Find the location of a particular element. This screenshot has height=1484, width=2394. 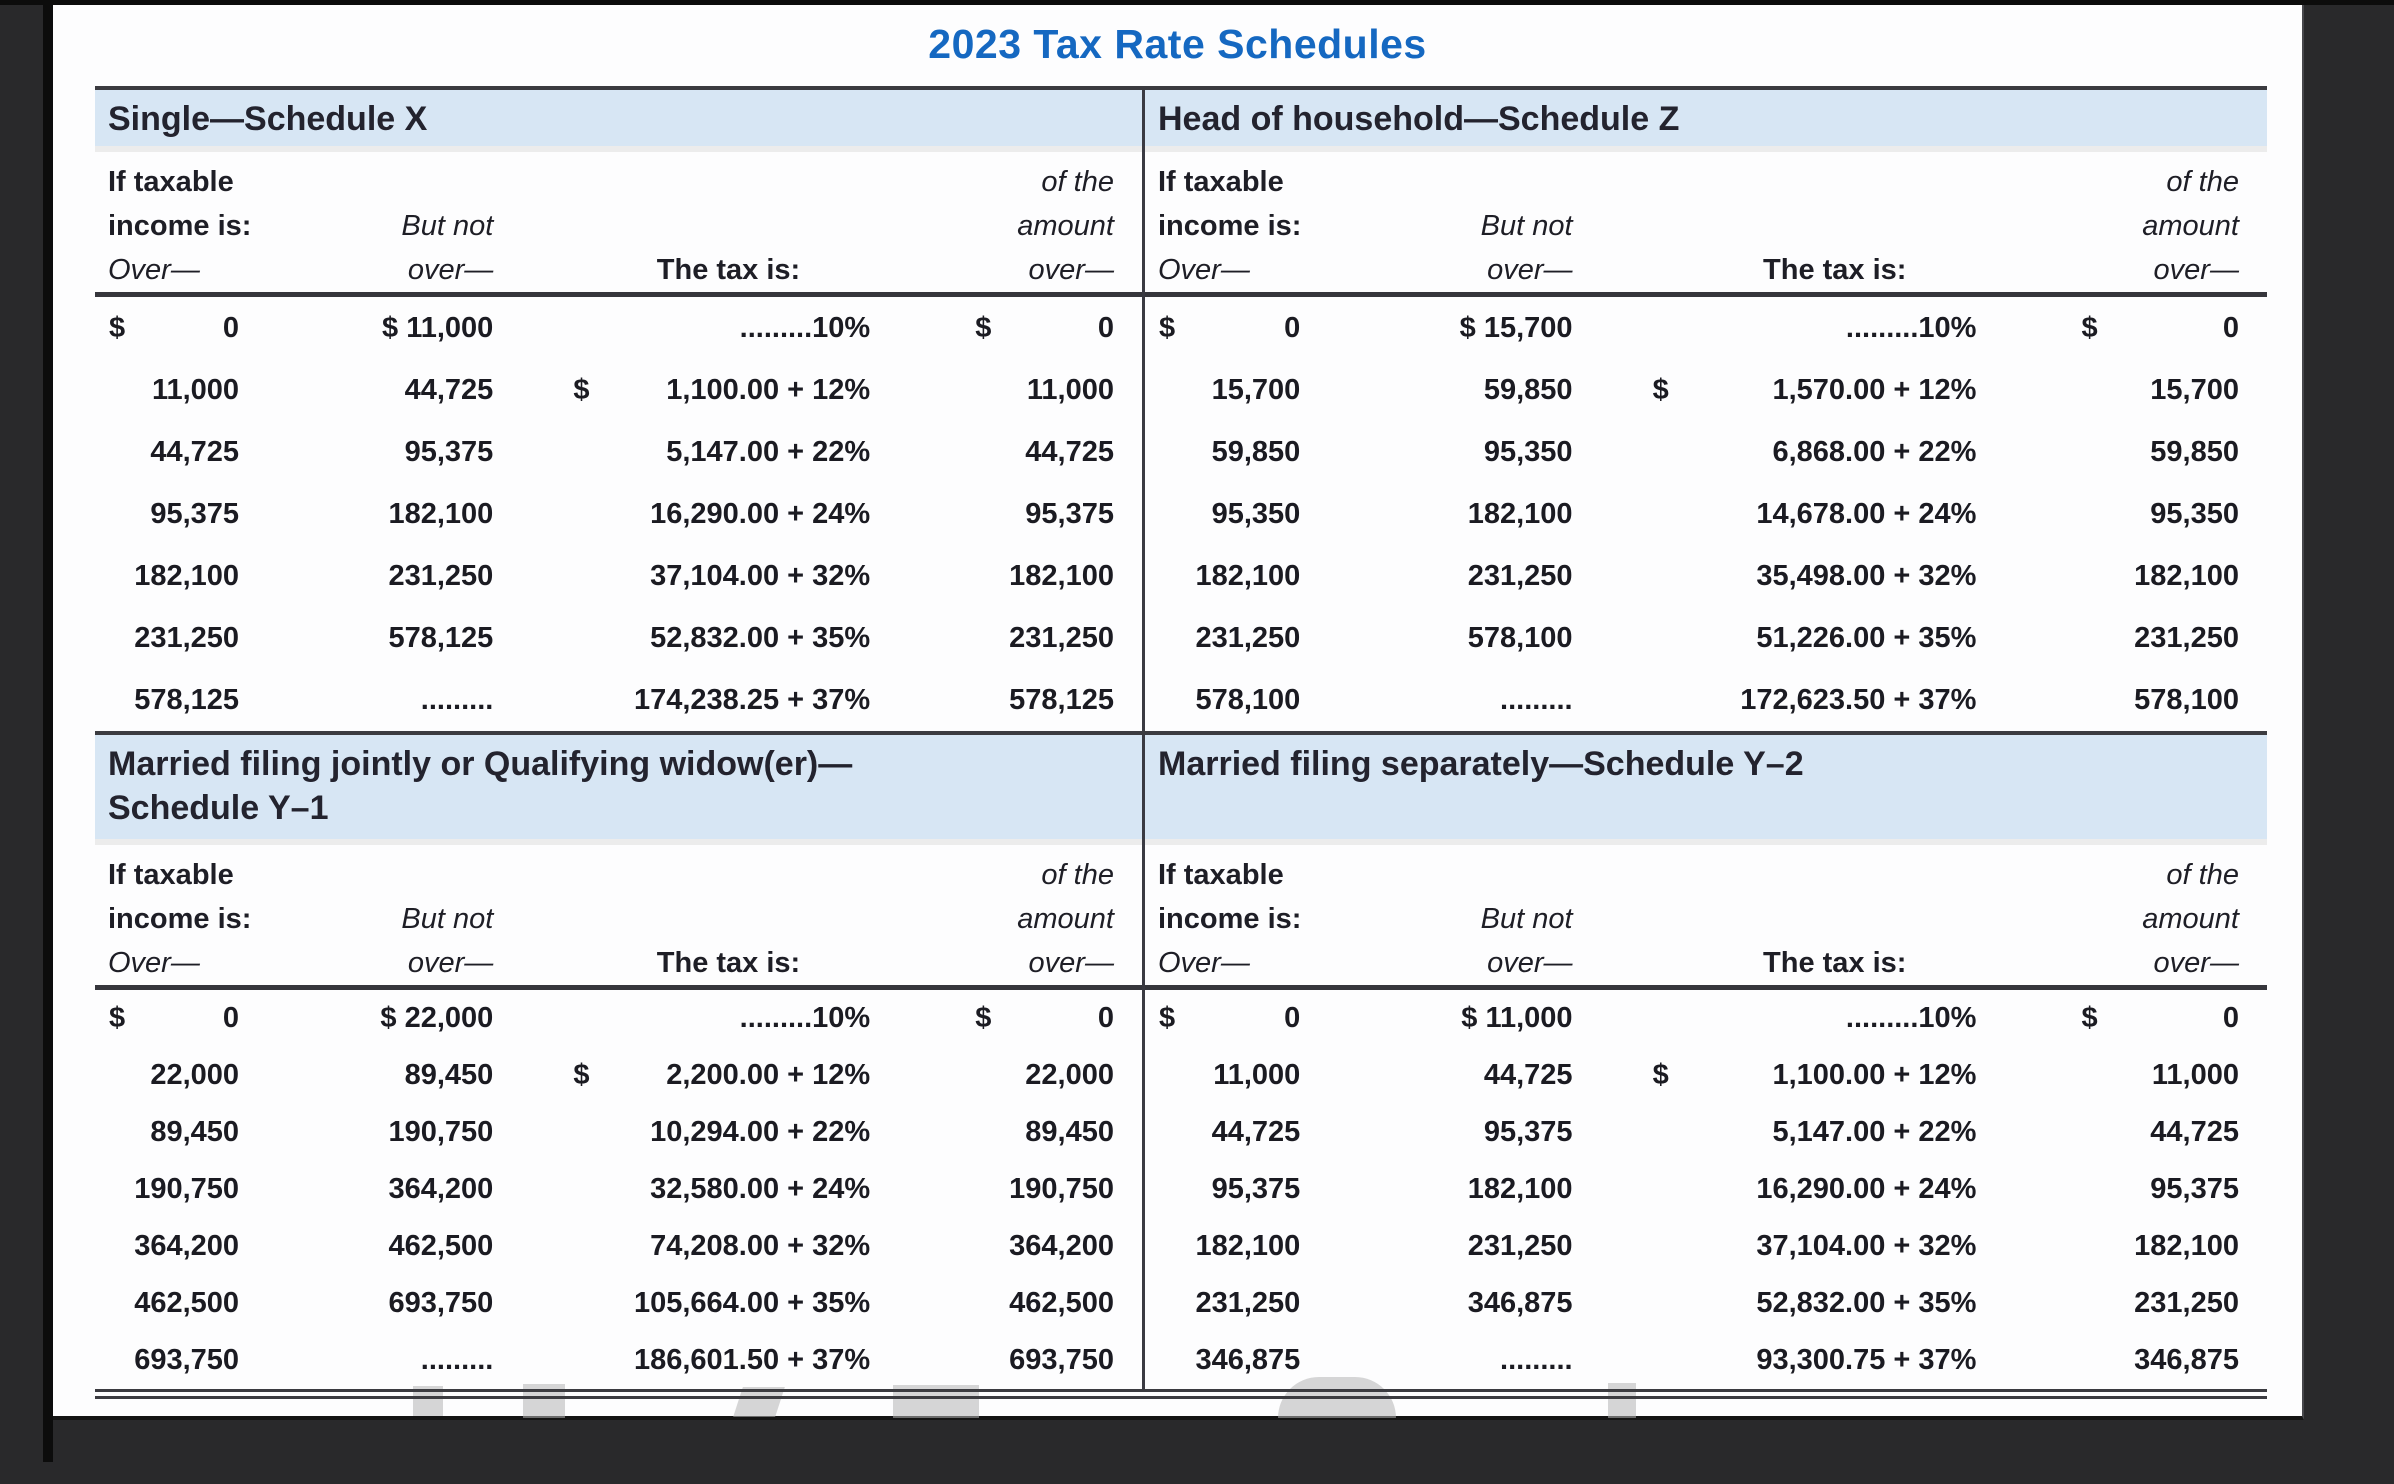

cell-but-not-over: 578,100 is located at coordinates (1447, 638).